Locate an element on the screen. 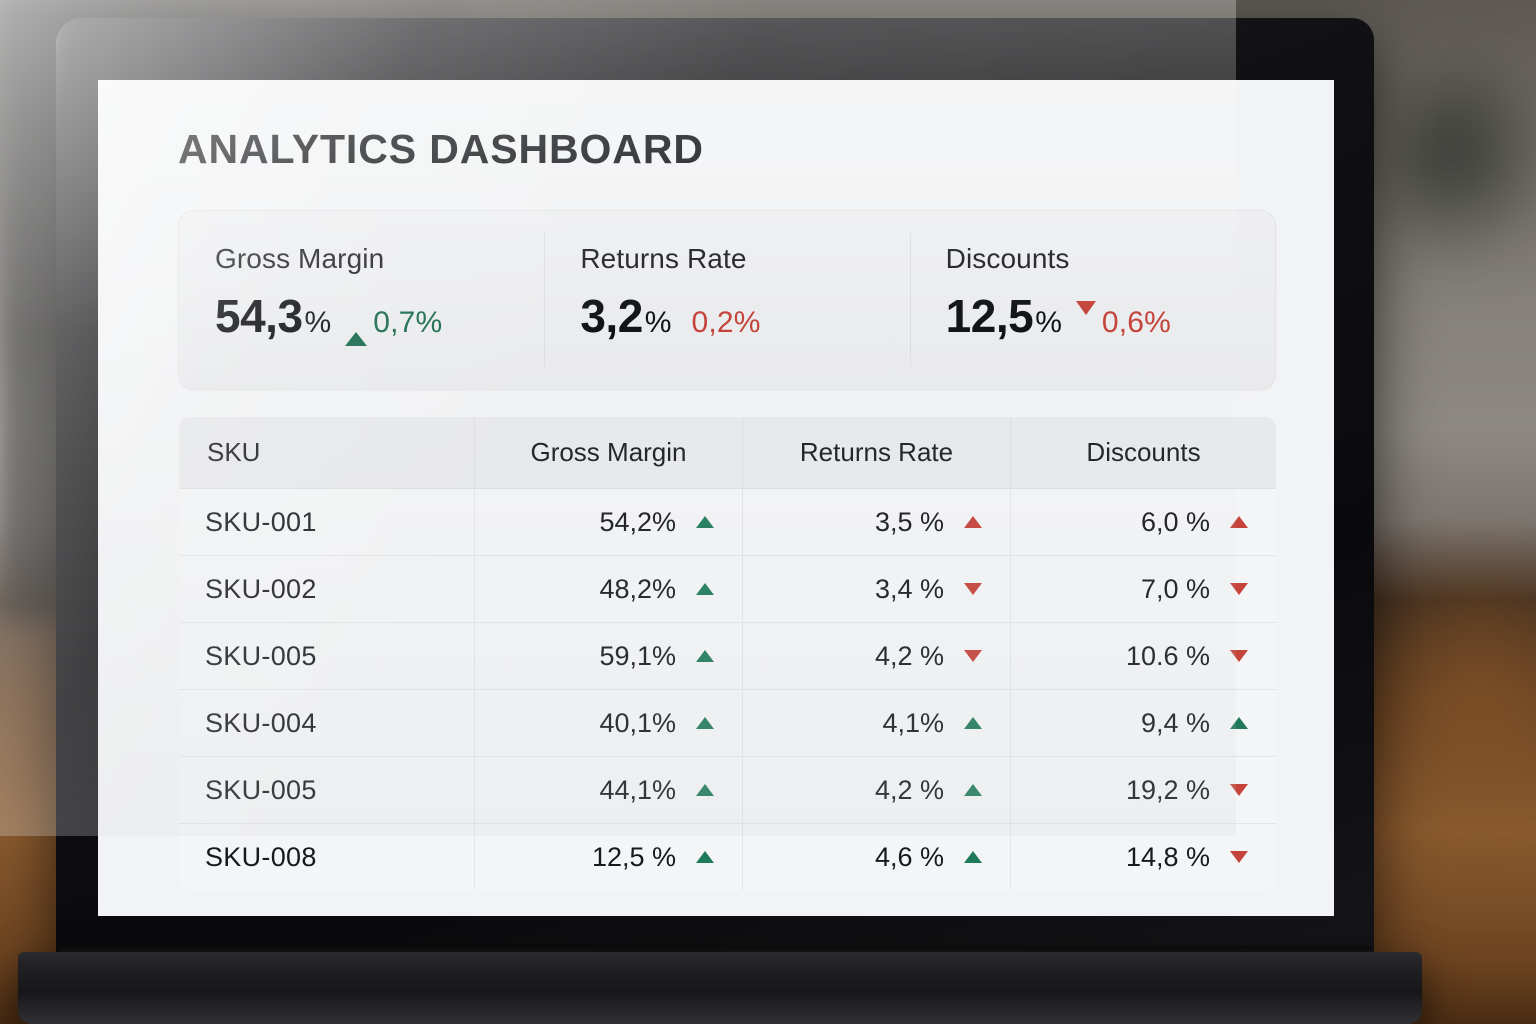  cell-sku: SKU-004 is located at coordinates (327, 723).